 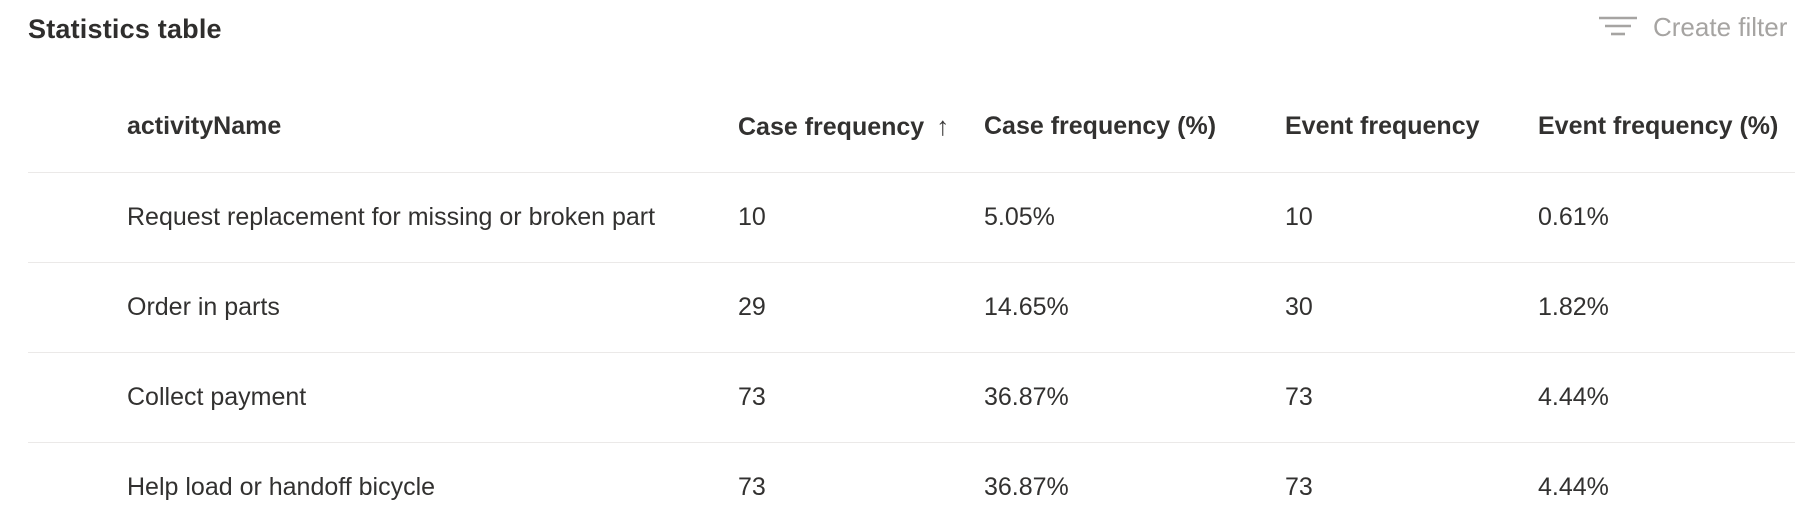 What do you see at coordinates (1573, 216) in the screenshot?
I see `cell-event-frequency-pct: 0.61%` at bounding box center [1573, 216].